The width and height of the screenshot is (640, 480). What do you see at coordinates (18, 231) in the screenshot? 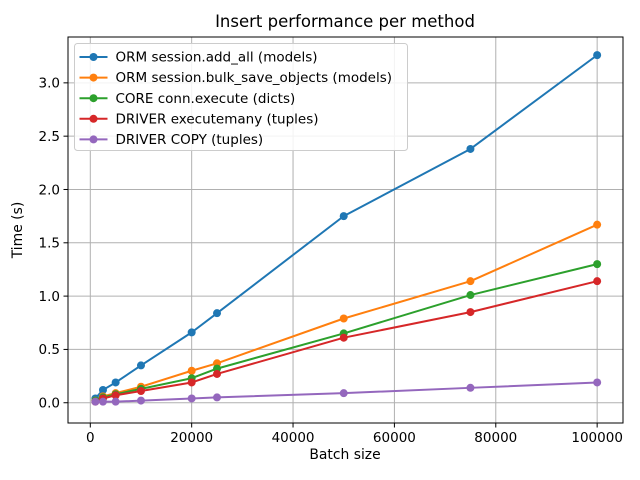
I see `y-axis-label: Time (s)` at bounding box center [18, 231].